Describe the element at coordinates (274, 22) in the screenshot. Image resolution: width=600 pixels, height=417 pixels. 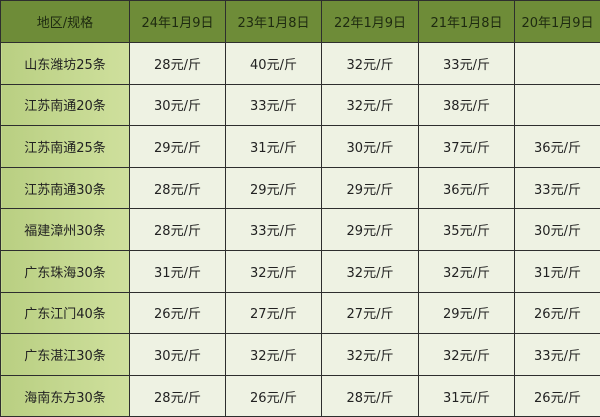
I see `header-date: 23年1月8日` at that location.